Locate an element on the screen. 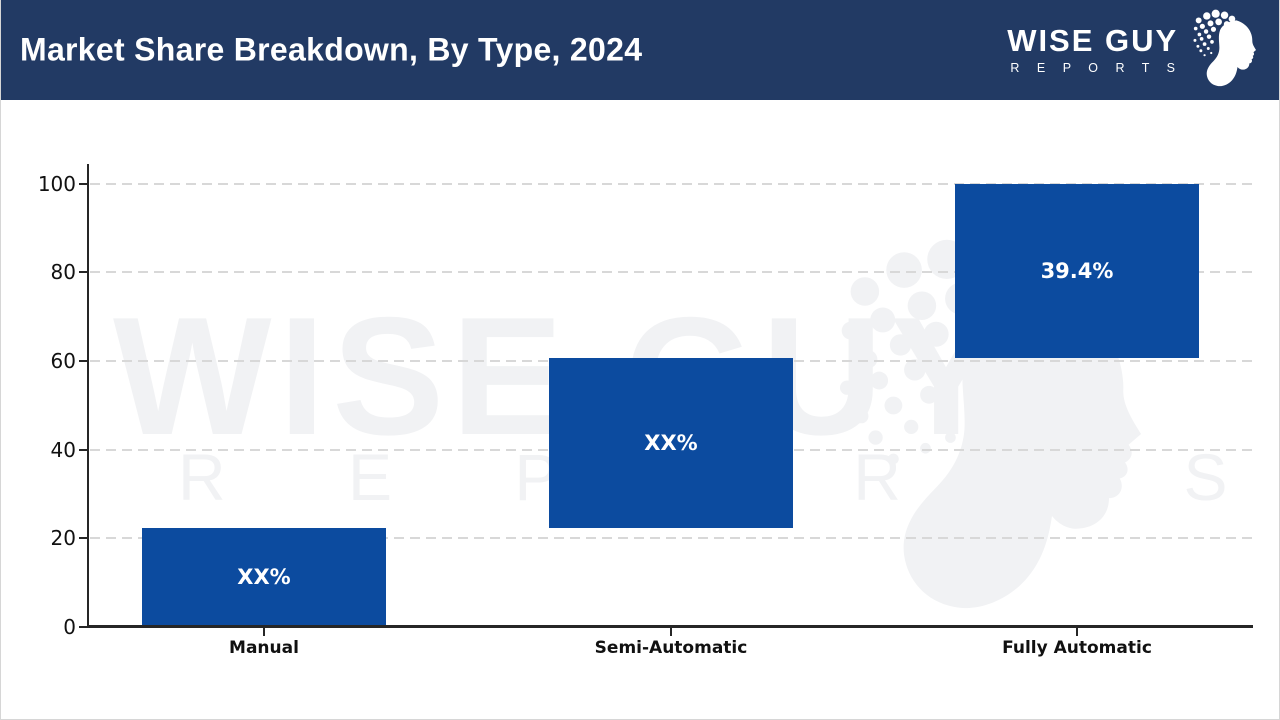 The width and height of the screenshot is (1280, 720). page-title: Market Share Breakdown, By Type, 2024 is located at coordinates (331, 49).